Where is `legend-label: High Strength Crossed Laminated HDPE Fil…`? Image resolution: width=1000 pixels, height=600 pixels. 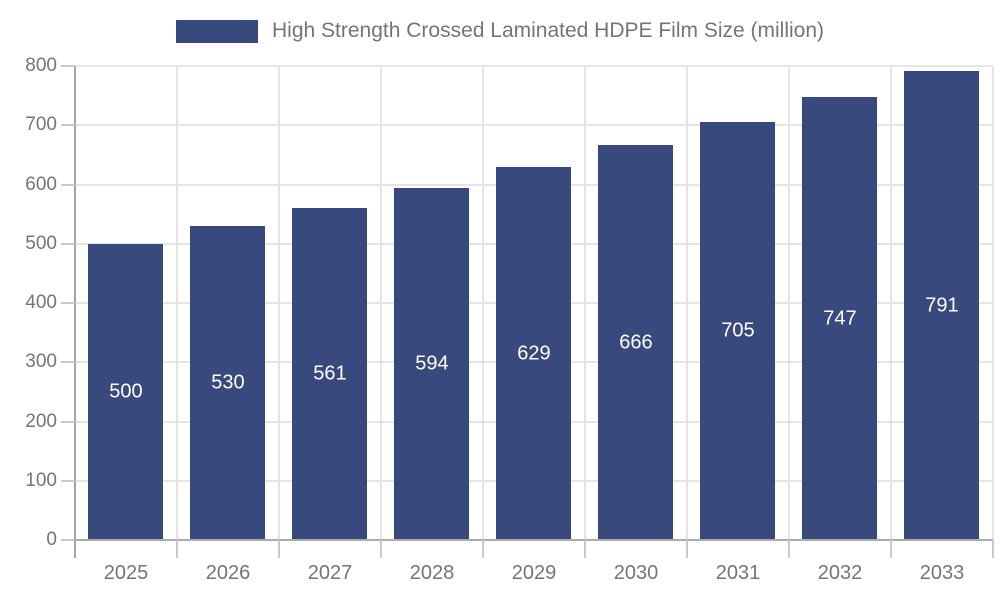
legend-label: High Strength Crossed Laminated HDPE Fil… is located at coordinates (548, 30).